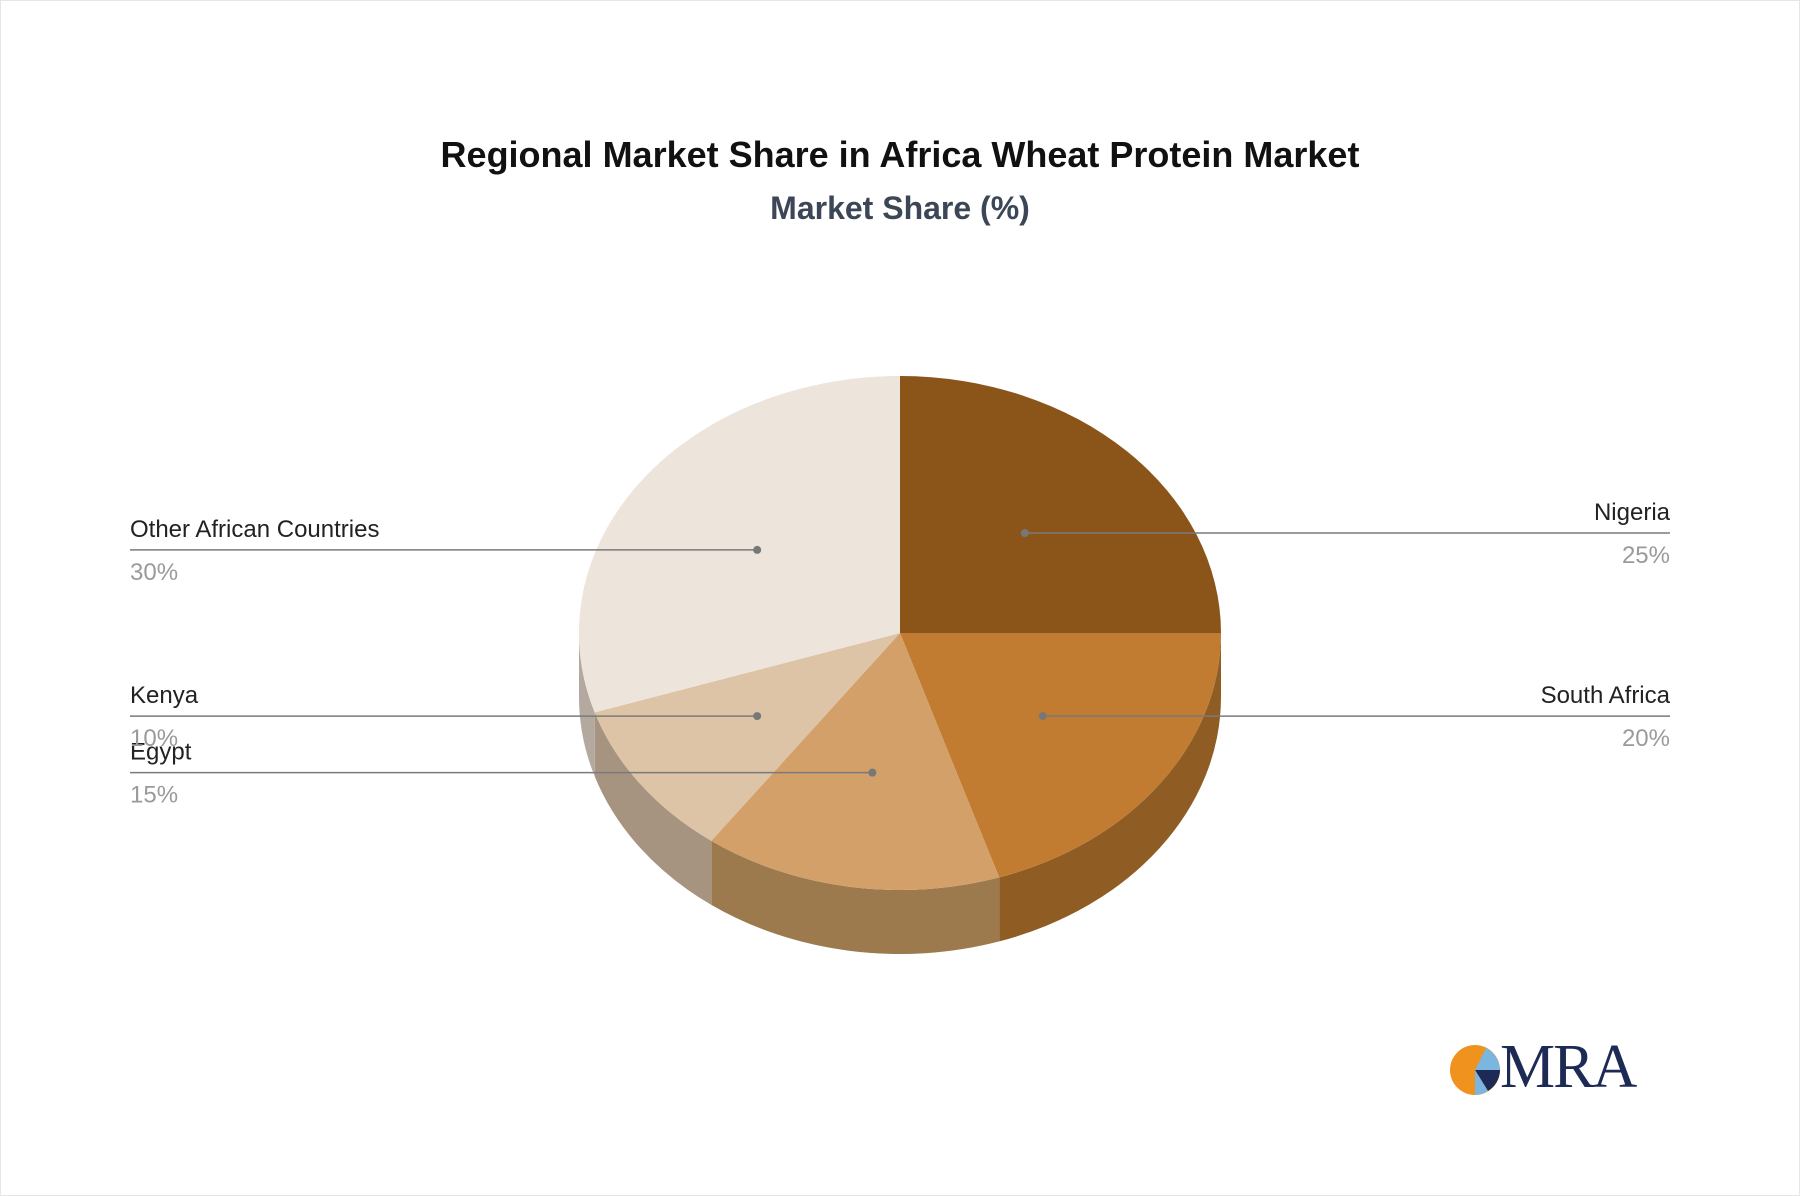  I want to click on logo-blue-wedge, so click(1487, 1080).